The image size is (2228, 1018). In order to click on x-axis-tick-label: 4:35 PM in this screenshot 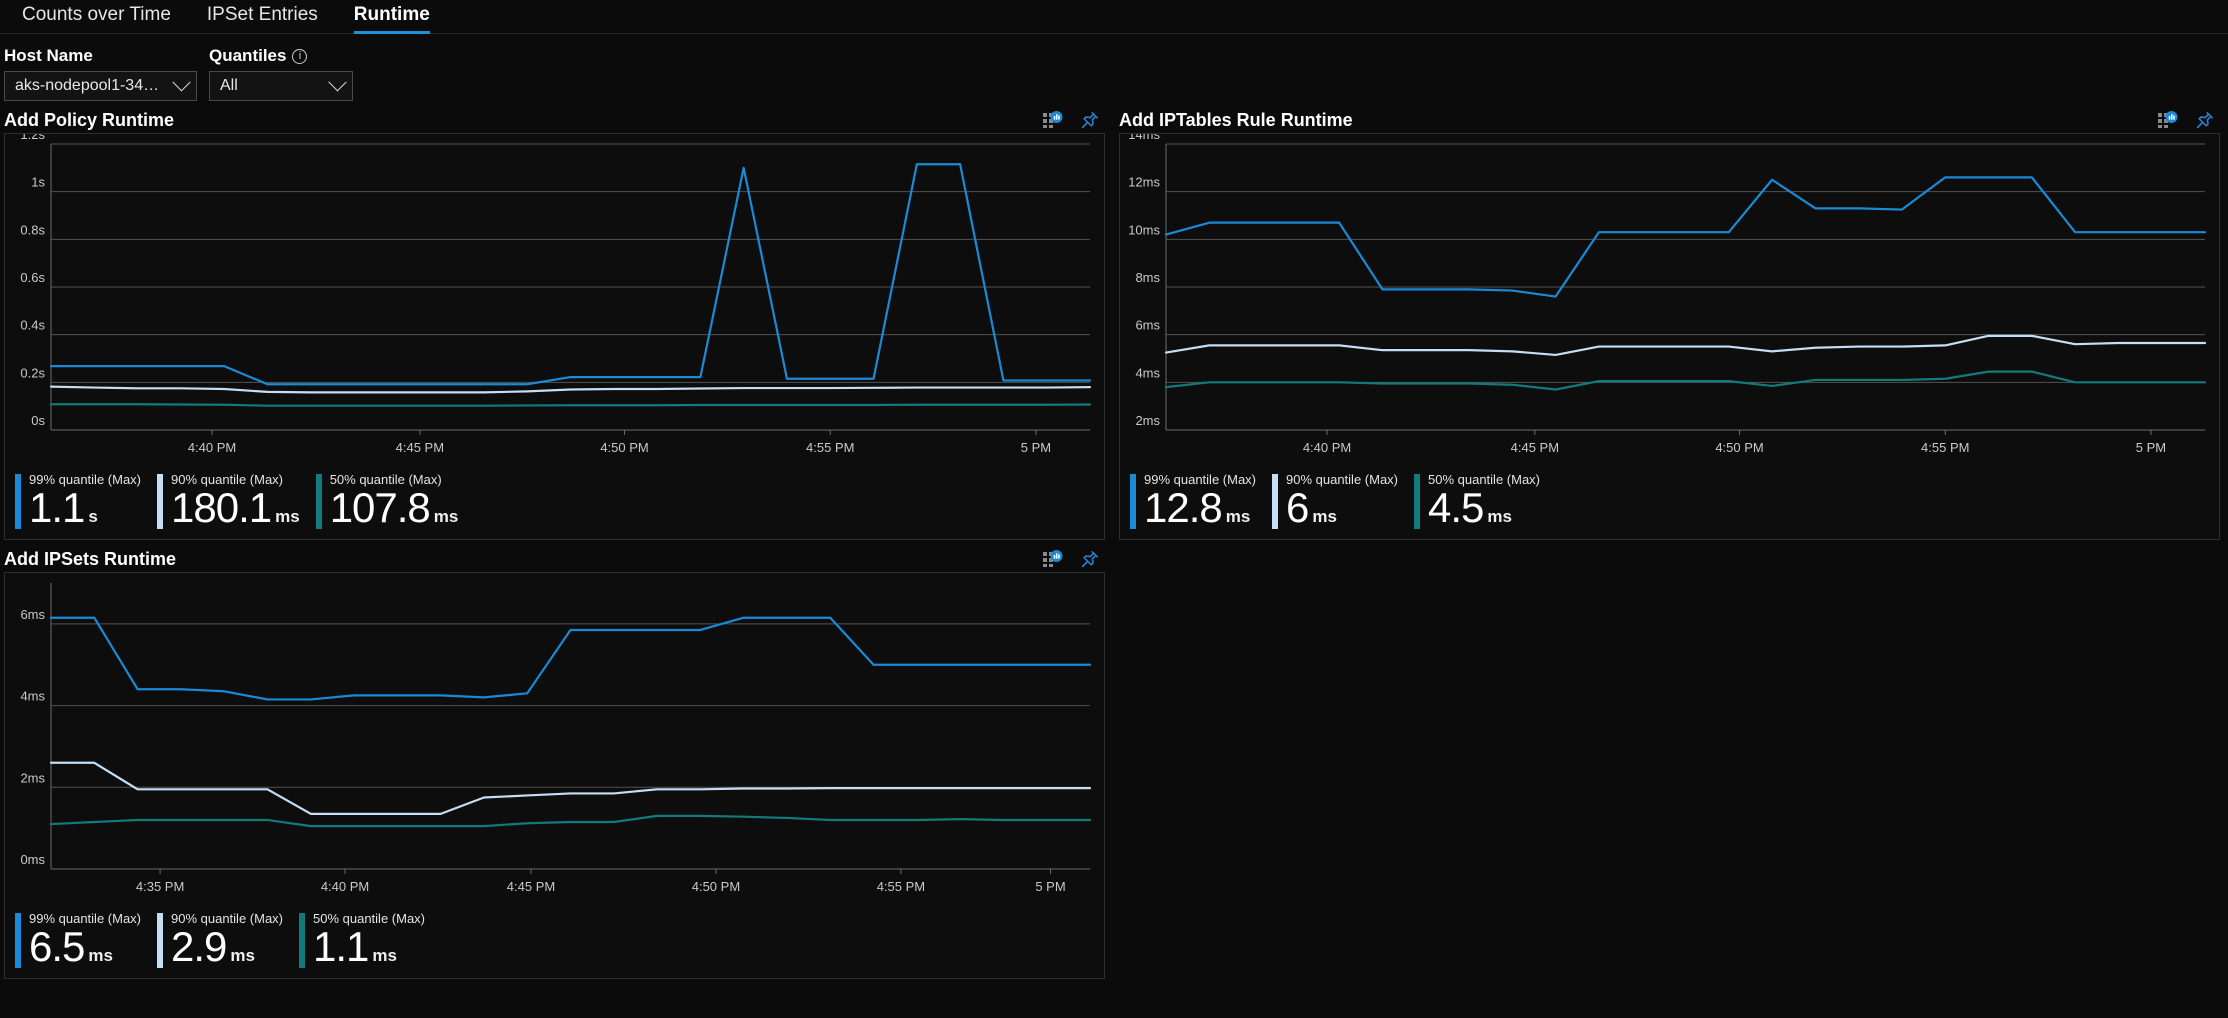, I will do `click(160, 886)`.